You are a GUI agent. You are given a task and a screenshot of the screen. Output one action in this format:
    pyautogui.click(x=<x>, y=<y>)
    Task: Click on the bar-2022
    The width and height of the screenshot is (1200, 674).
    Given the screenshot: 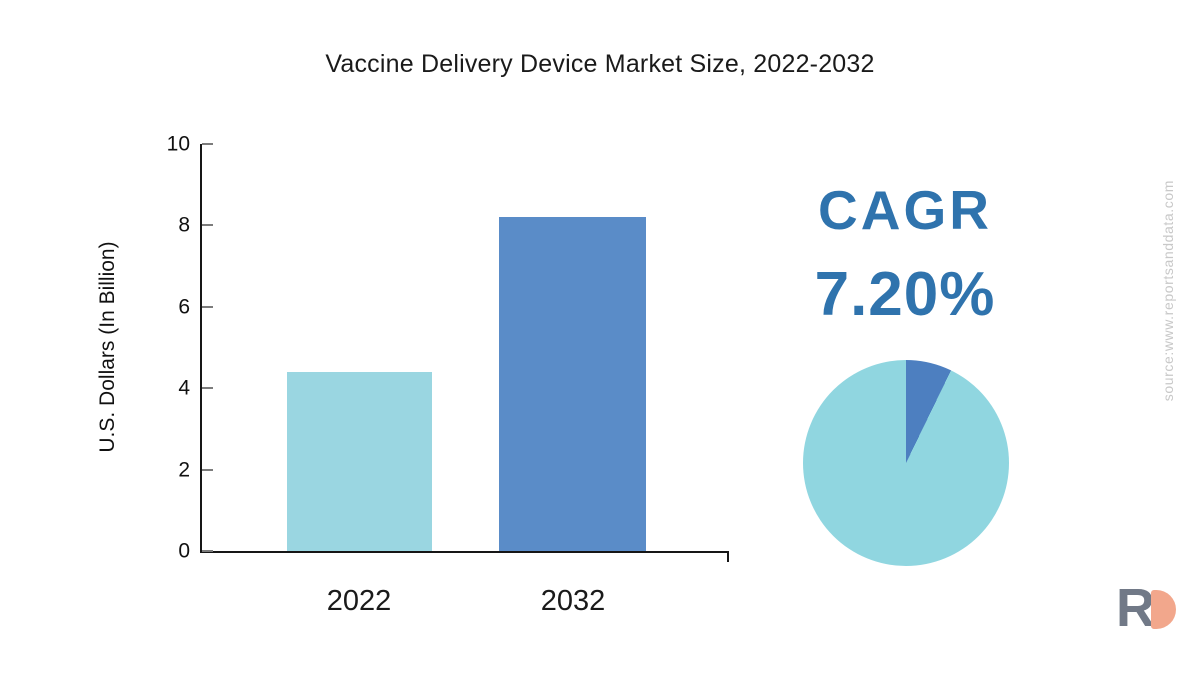 What is the action you would take?
    pyautogui.click(x=359, y=461)
    